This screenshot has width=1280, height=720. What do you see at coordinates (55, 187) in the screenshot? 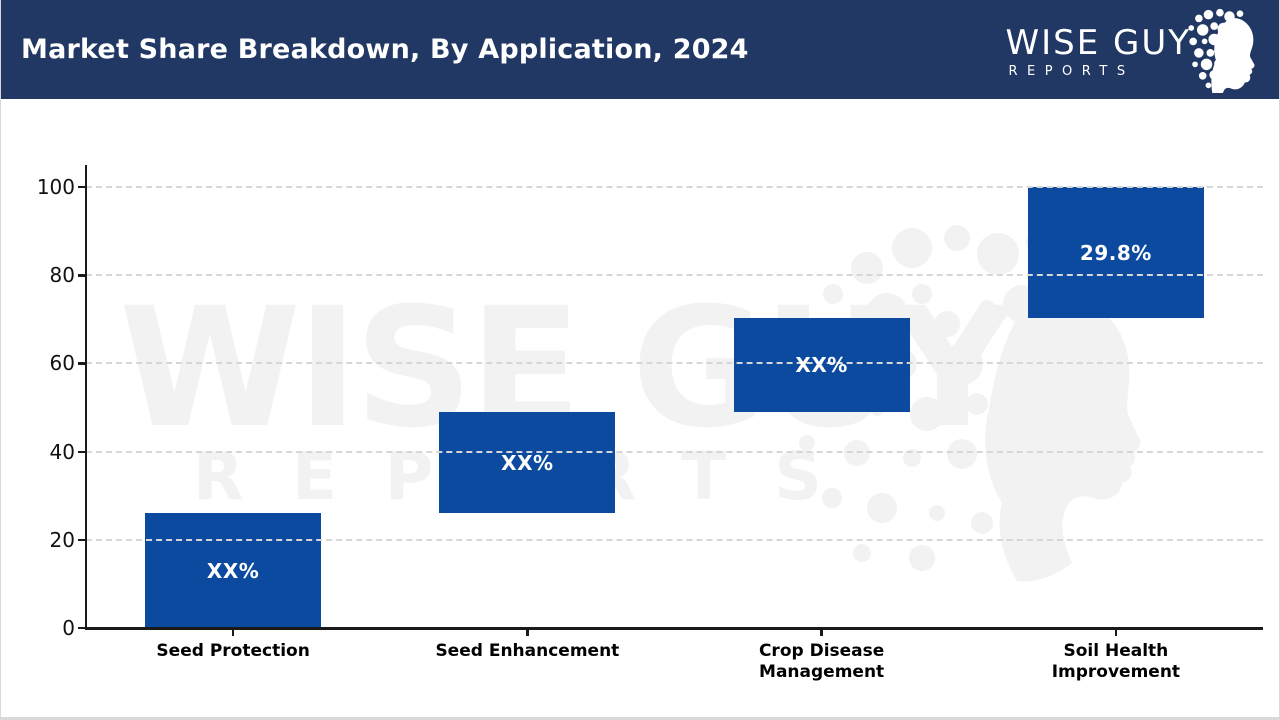
I see `y-axis-tick-label: 100` at bounding box center [55, 187].